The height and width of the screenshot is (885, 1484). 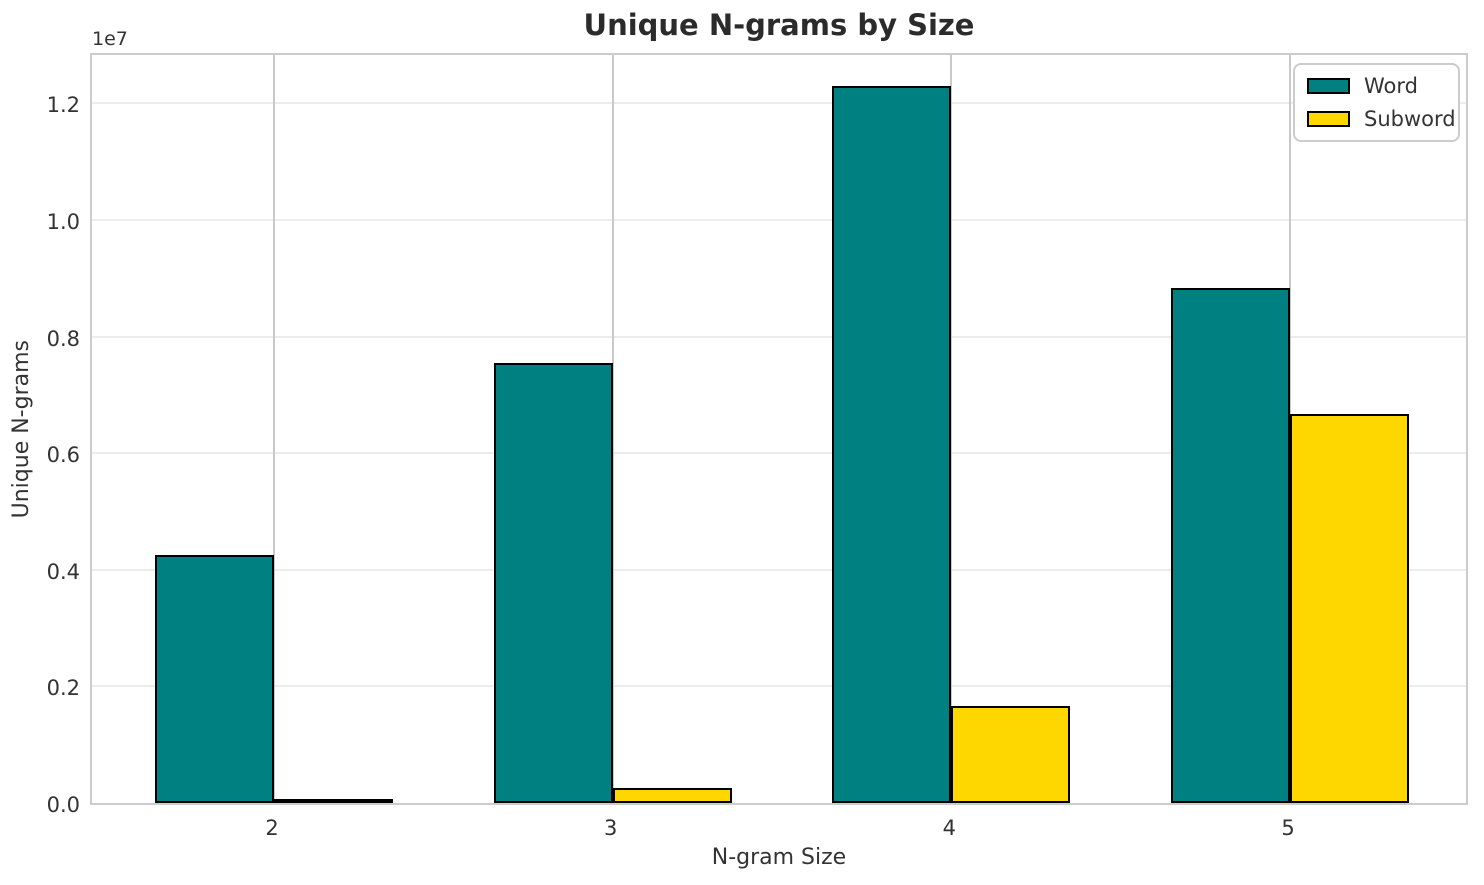 I want to click on ytick-label-0.6: 0.6, so click(x=63, y=455).